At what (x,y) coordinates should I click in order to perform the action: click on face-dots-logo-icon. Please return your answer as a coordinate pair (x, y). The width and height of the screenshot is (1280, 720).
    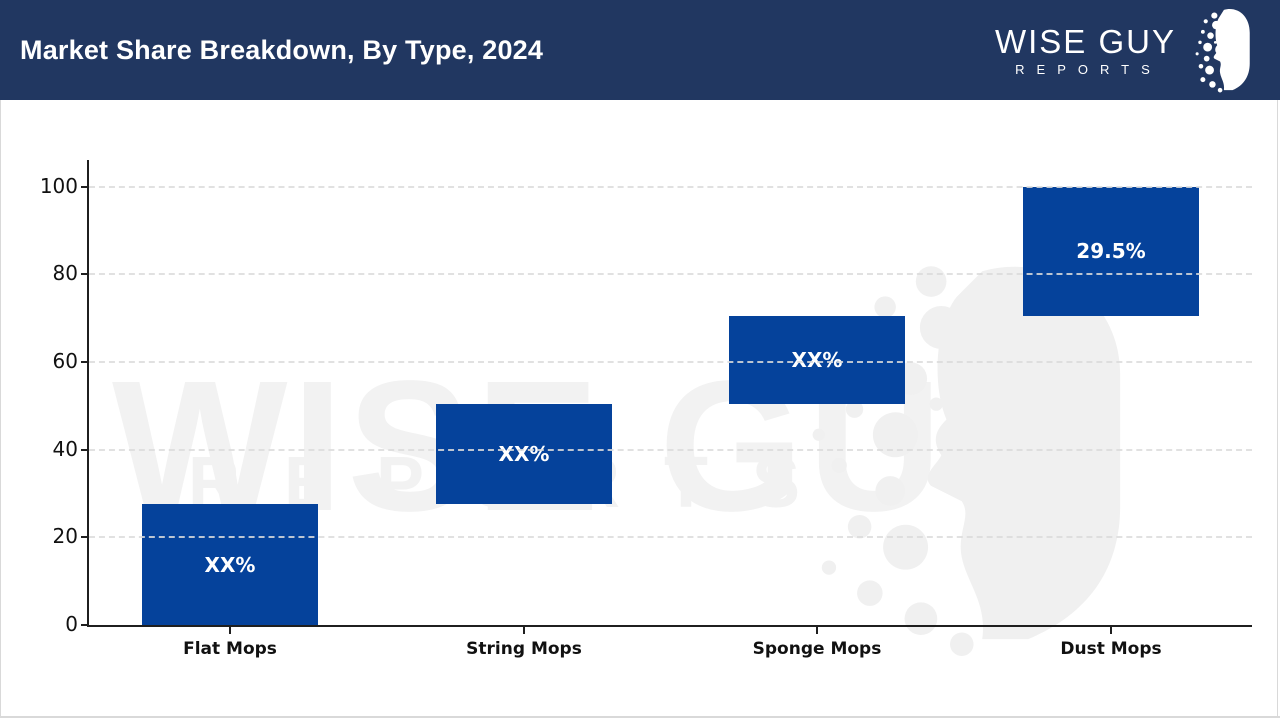
    Looking at the image, I should click on (1222, 50).